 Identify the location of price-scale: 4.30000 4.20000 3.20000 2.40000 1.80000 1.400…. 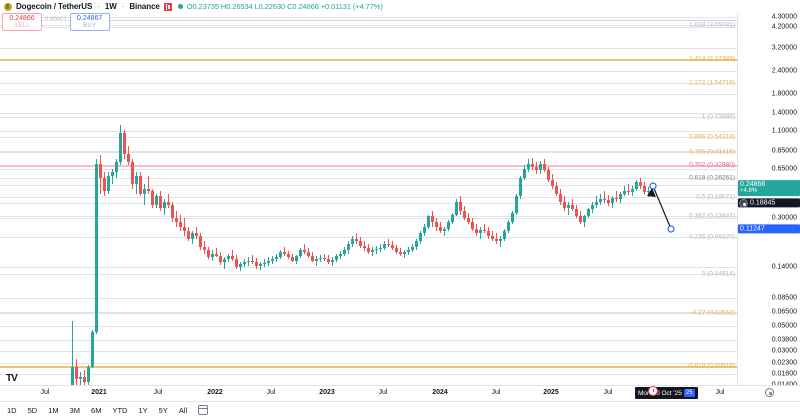
(768, 199).